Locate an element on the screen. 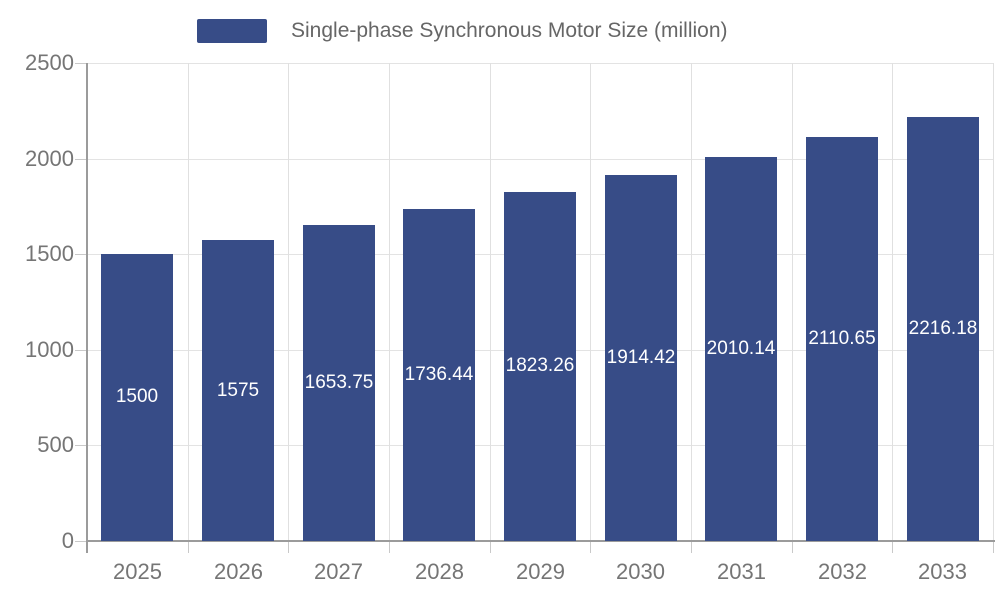  bar: 1500 is located at coordinates (137, 397).